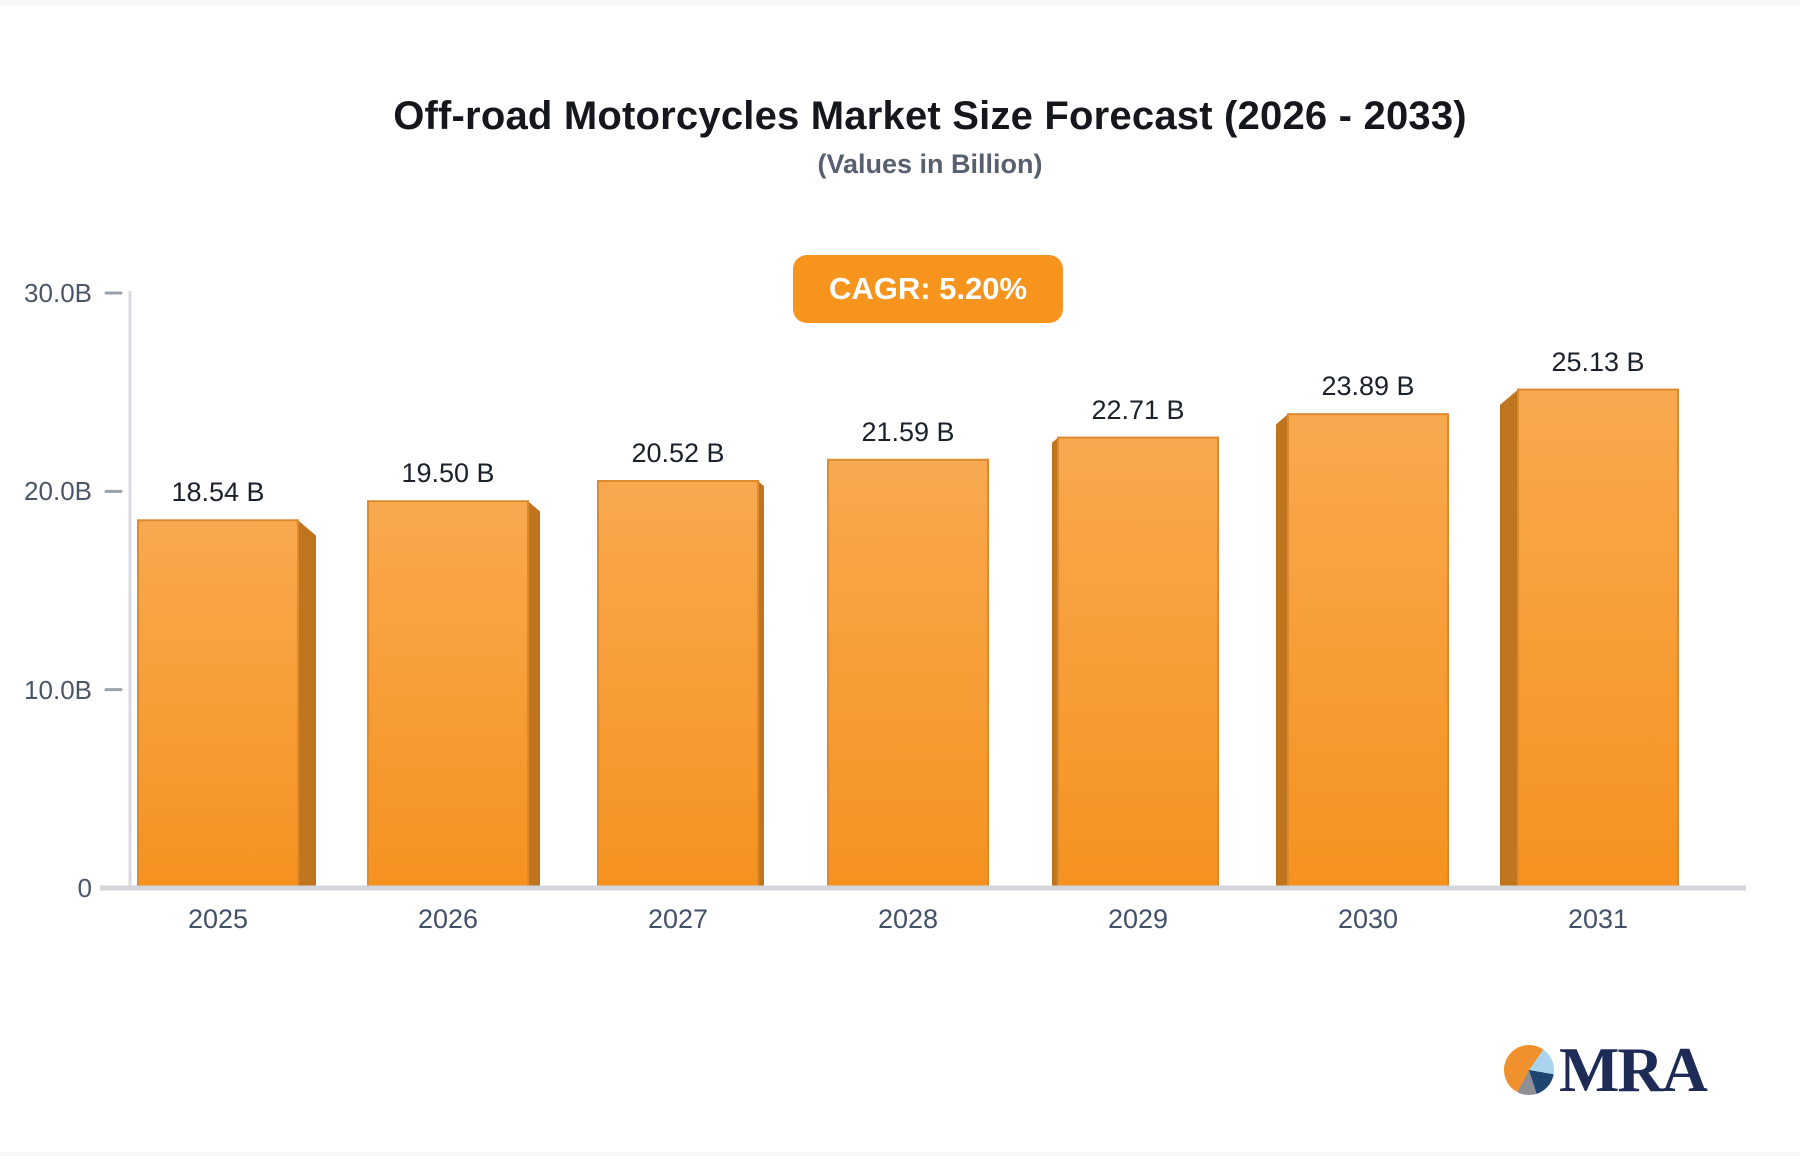 This screenshot has height=1156, width=1800. What do you see at coordinates (1368, 386) in the screenshot?
I see `bar-value-label: 23.89 B` at bounding box center [1368, 386].